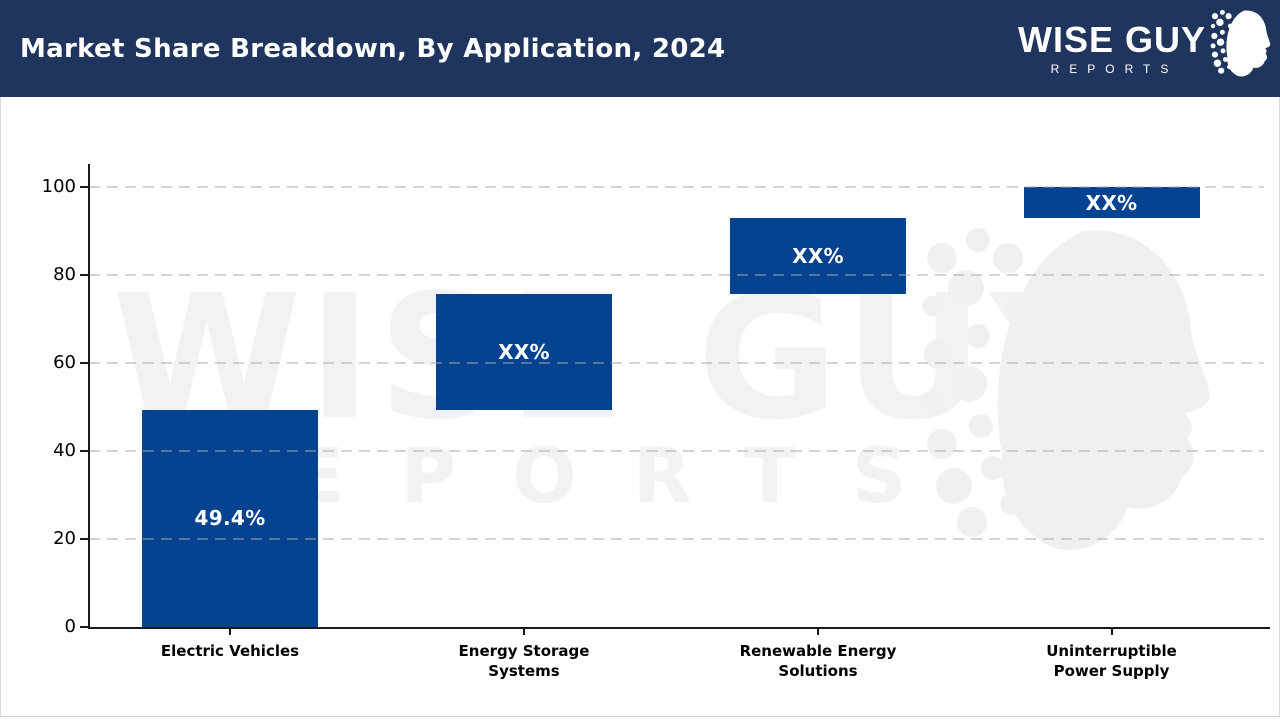 This screenshot has height=720, width=1280. I want to click on bar-value-label: 49.4%, so click(230, 518).